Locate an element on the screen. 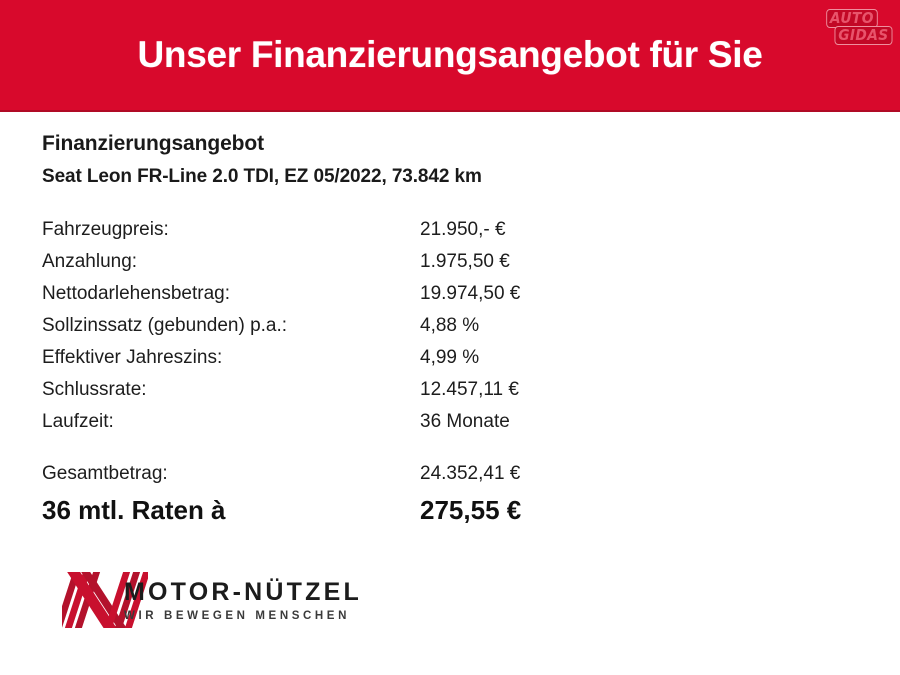  row-value: 4,99 % is located at coordinates (450, 357).